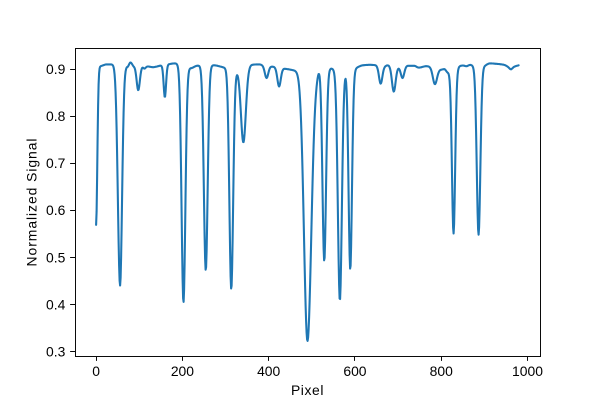 The width and height of the screenshot is (600, 400). What do you see at coordinates (268, 371) in the screenshot?
I see `svg-text: 400` at bounding box center [268, 371].